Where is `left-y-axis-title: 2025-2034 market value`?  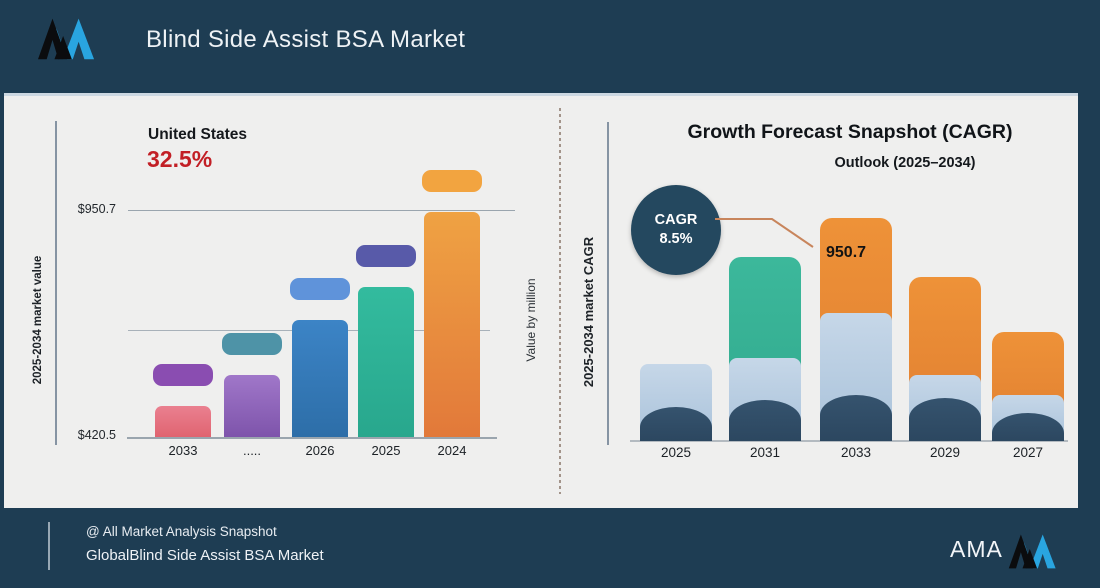 left-y-axis-title: 2025-2034 market value is located at coordinates (38, 320).